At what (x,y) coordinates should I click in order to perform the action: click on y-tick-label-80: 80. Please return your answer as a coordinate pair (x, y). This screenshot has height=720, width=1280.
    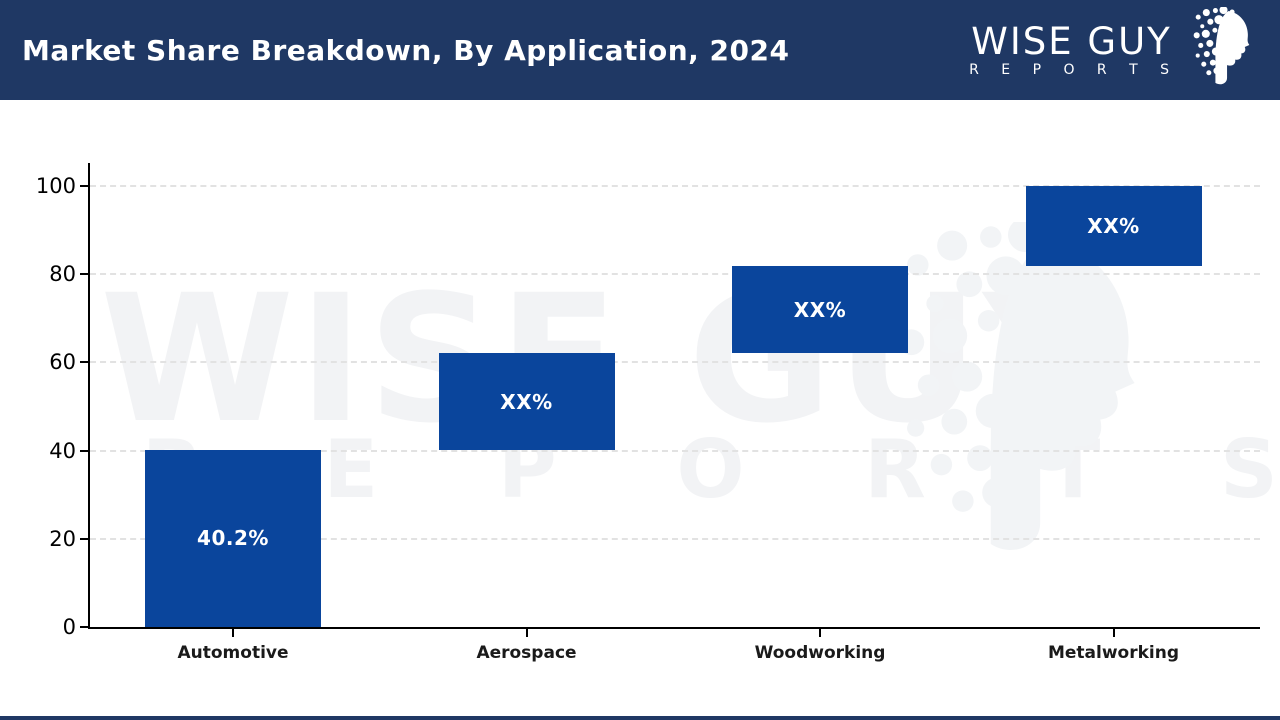
    Looking at the image, I should click on (62, 274).